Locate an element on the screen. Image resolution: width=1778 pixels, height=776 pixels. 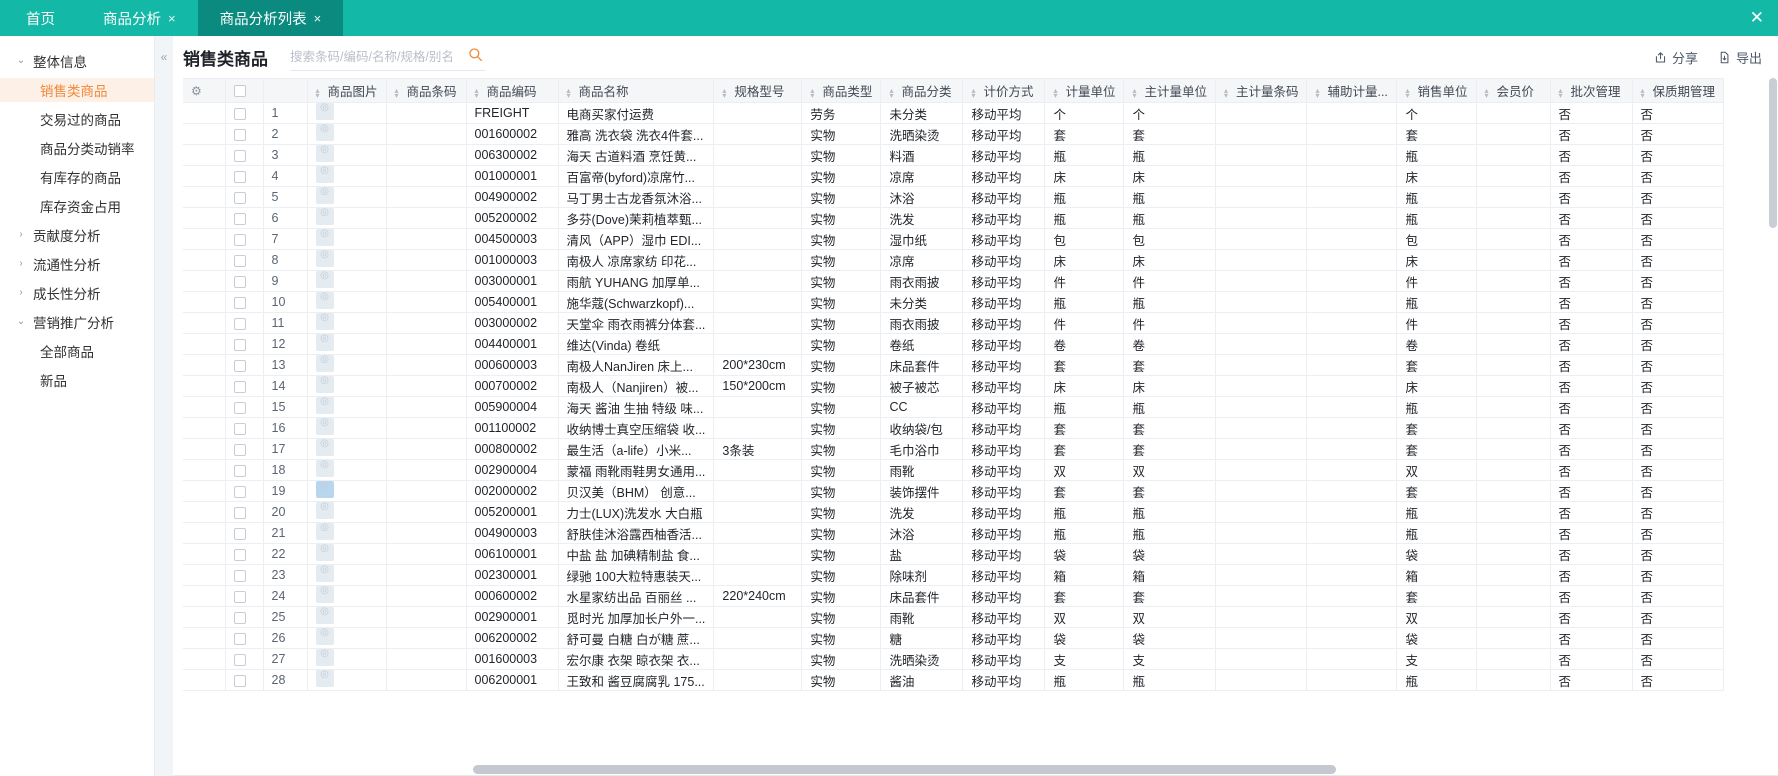
sidebar-group-contribution: › 贡献度分析 is located at coordinates (77, 235).